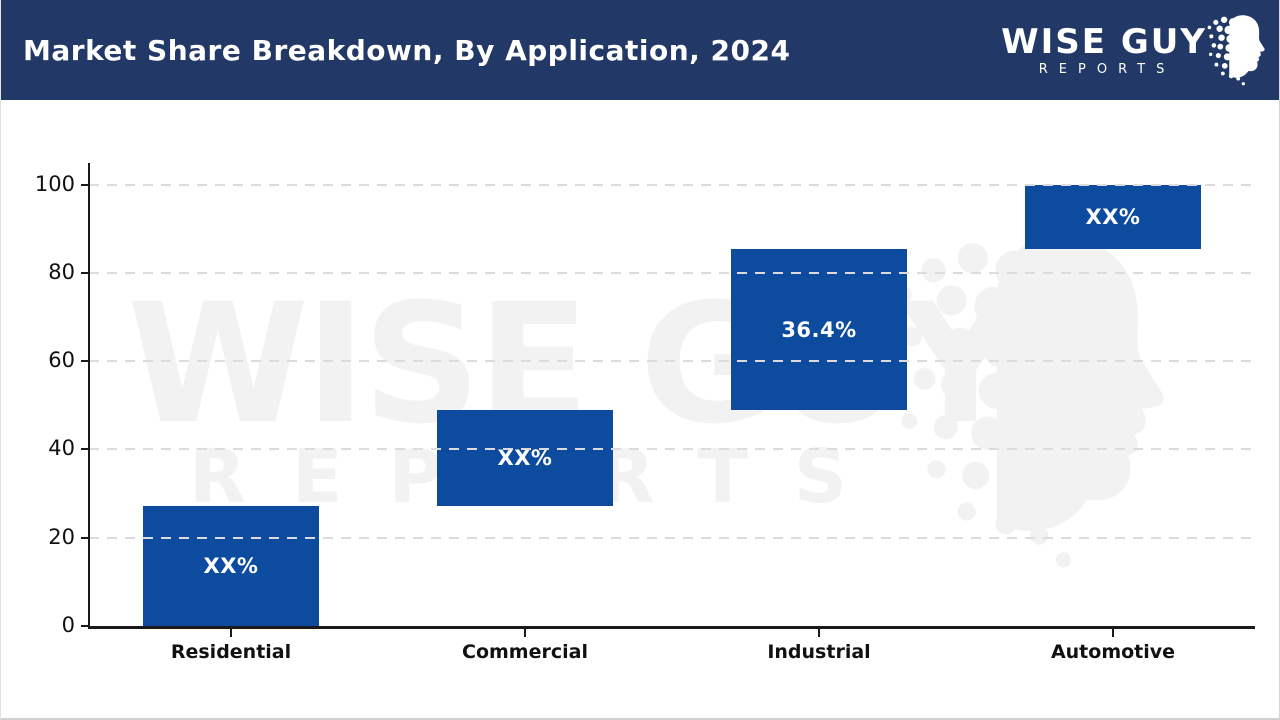 Image resolution: width=1280 pixels, height=720 pixels. I want to click on logo-text: WISE GUY REPORTS, so click(1104, 50).